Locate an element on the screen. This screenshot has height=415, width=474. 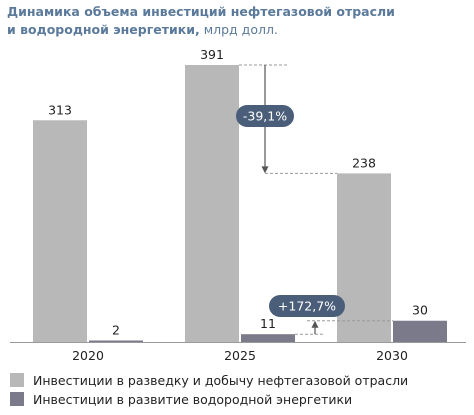
x-tick-label-2025: 2025 is located at coordinates (240, 355).